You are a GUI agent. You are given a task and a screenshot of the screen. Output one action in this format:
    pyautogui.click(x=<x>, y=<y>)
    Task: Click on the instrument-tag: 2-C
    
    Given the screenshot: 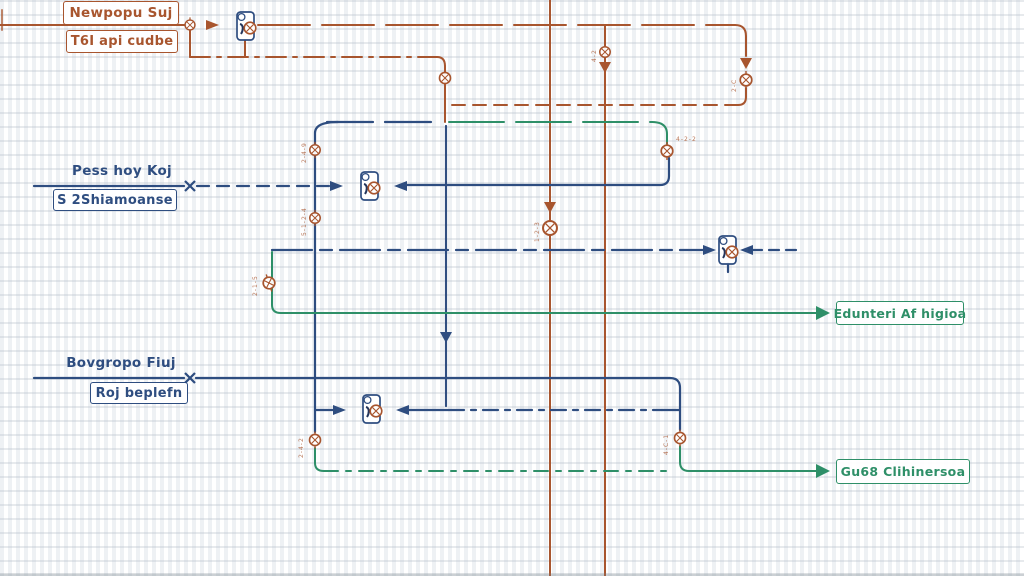 What is the action you would take?
    pyautogui.click(x=734, y=85)
    